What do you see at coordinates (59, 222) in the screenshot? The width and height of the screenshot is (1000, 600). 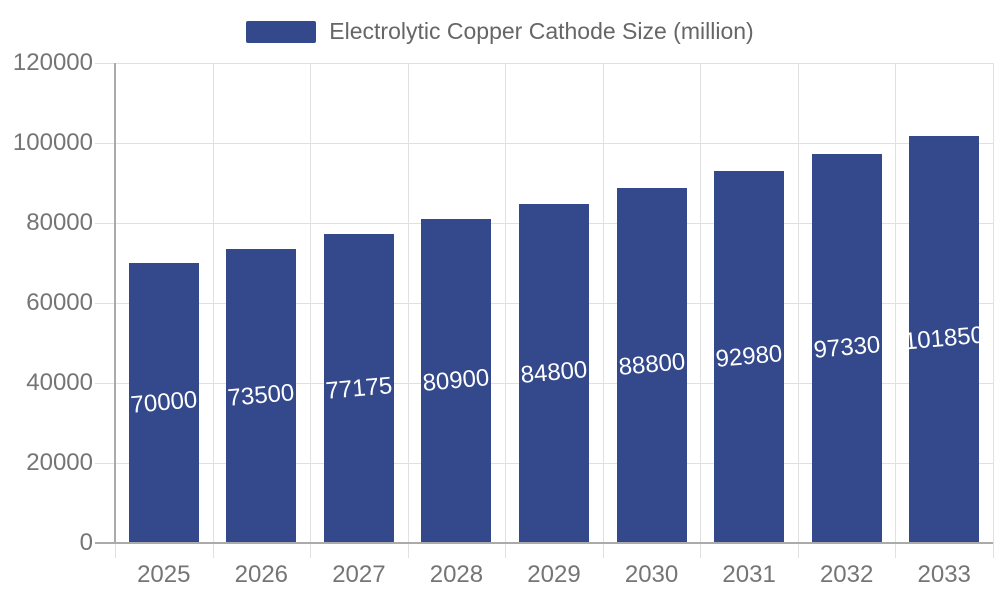 I see `y-axis-tick-label: 80000` at bounding box center [59, 222].